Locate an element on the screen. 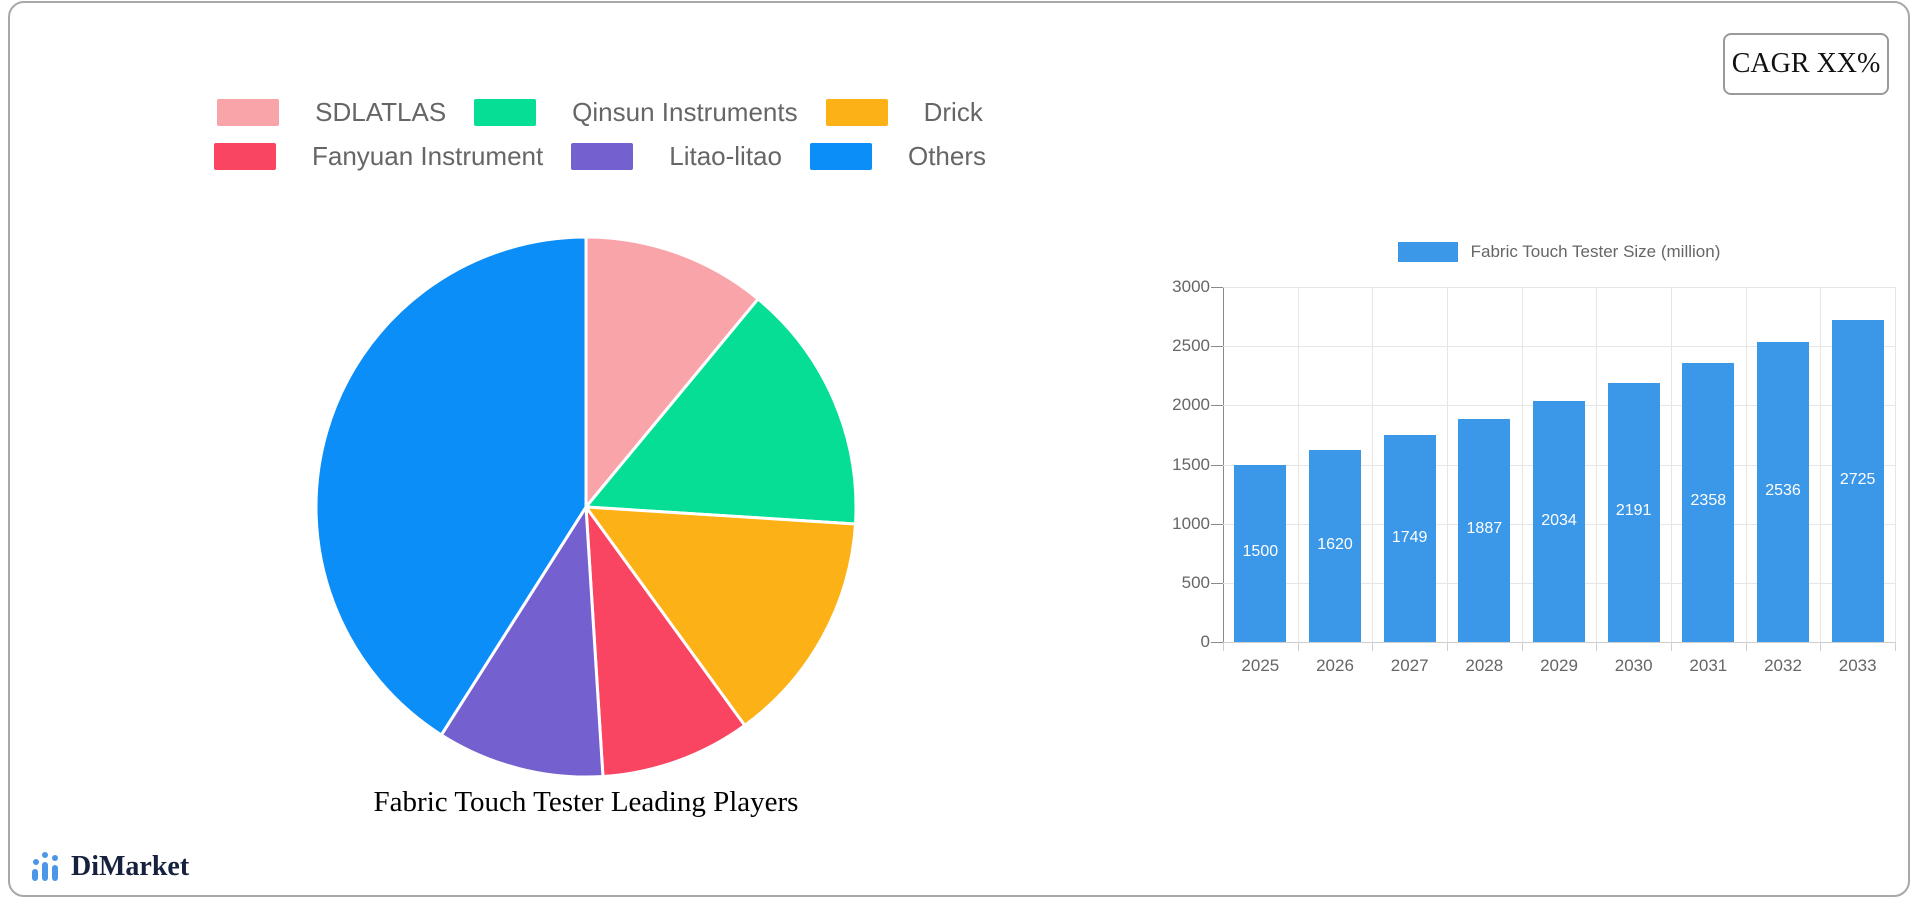  y-tick-label: 2500 is located at coordinates (1191, 346).